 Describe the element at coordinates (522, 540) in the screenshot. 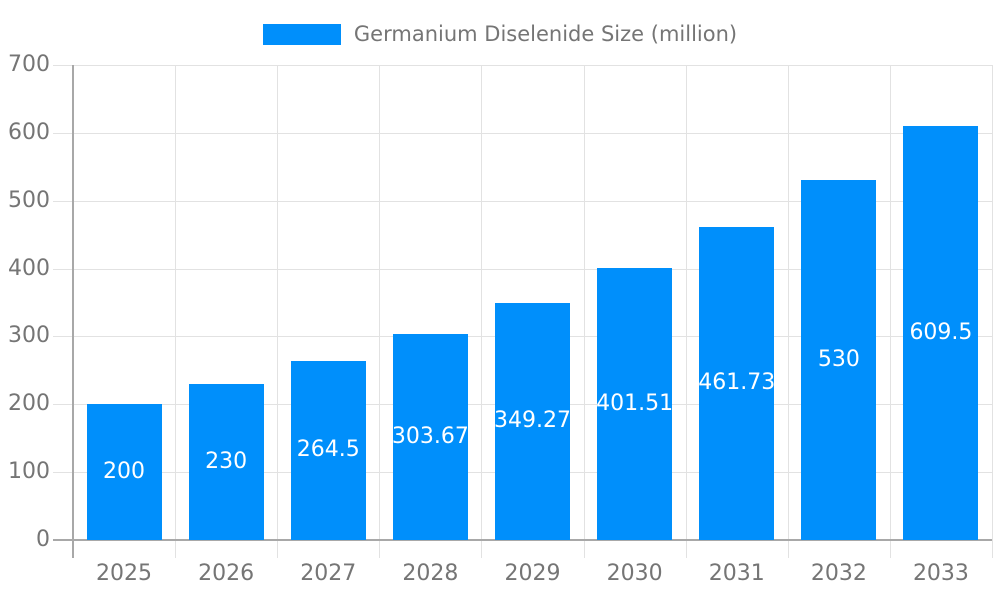

I see `x-axis-line` at that location.